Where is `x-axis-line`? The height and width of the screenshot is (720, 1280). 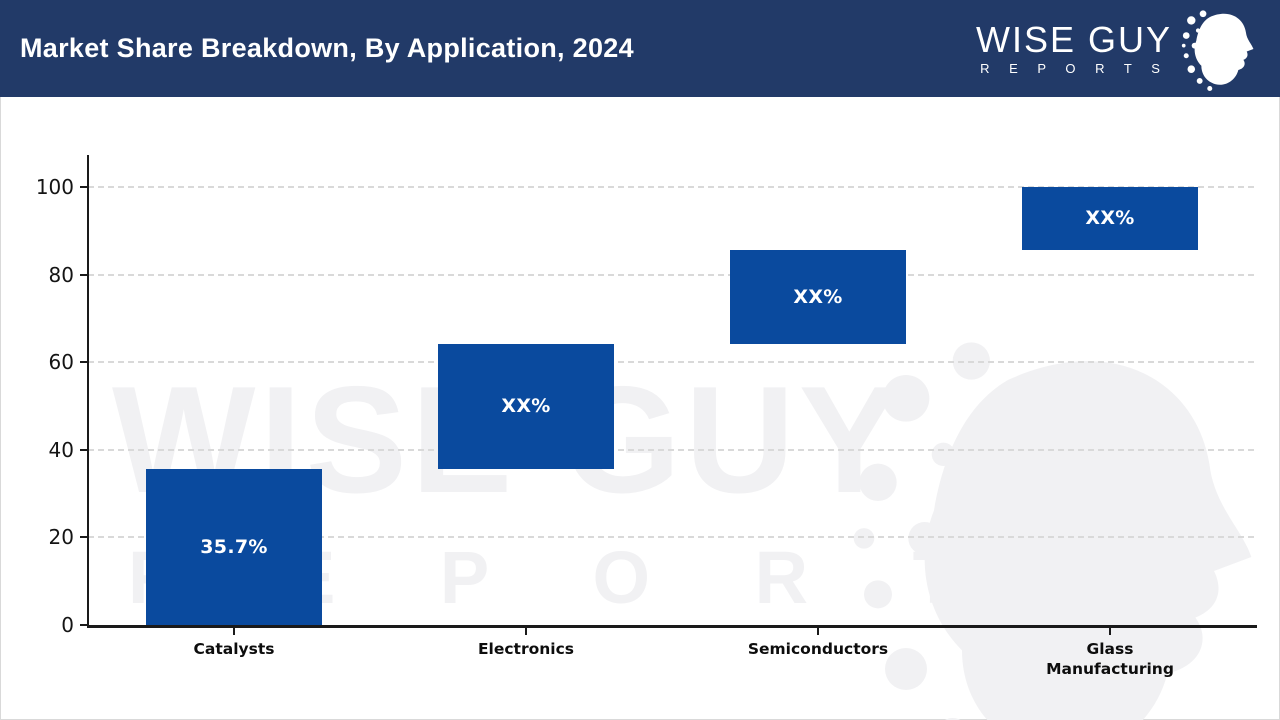 x-axis-line is located at coordinates (672, 626).